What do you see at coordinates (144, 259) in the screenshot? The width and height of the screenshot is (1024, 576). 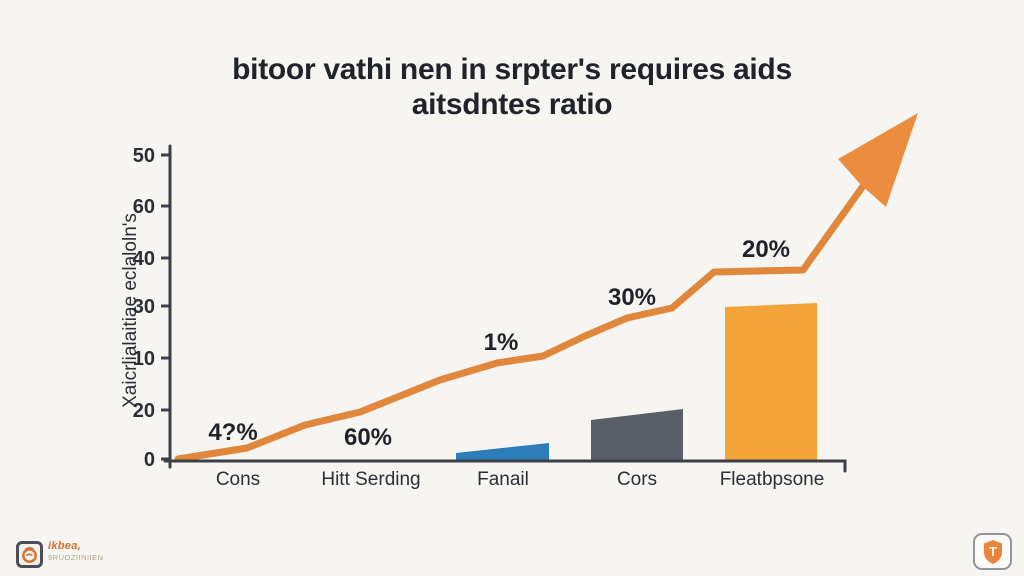 I see `y-tick-label: 40` at bounding box center [144, 259].